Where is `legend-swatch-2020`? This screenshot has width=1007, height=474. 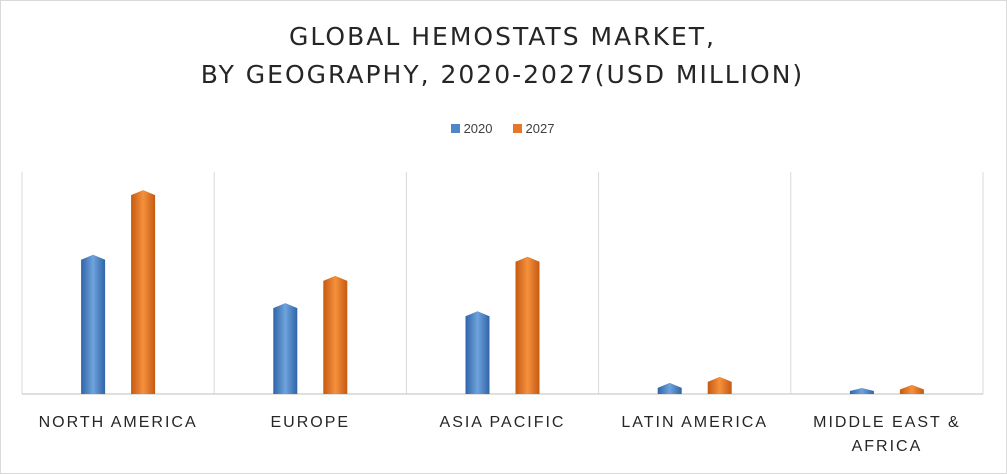
legend-swatch-2020 is located at coordinates (455, 128).